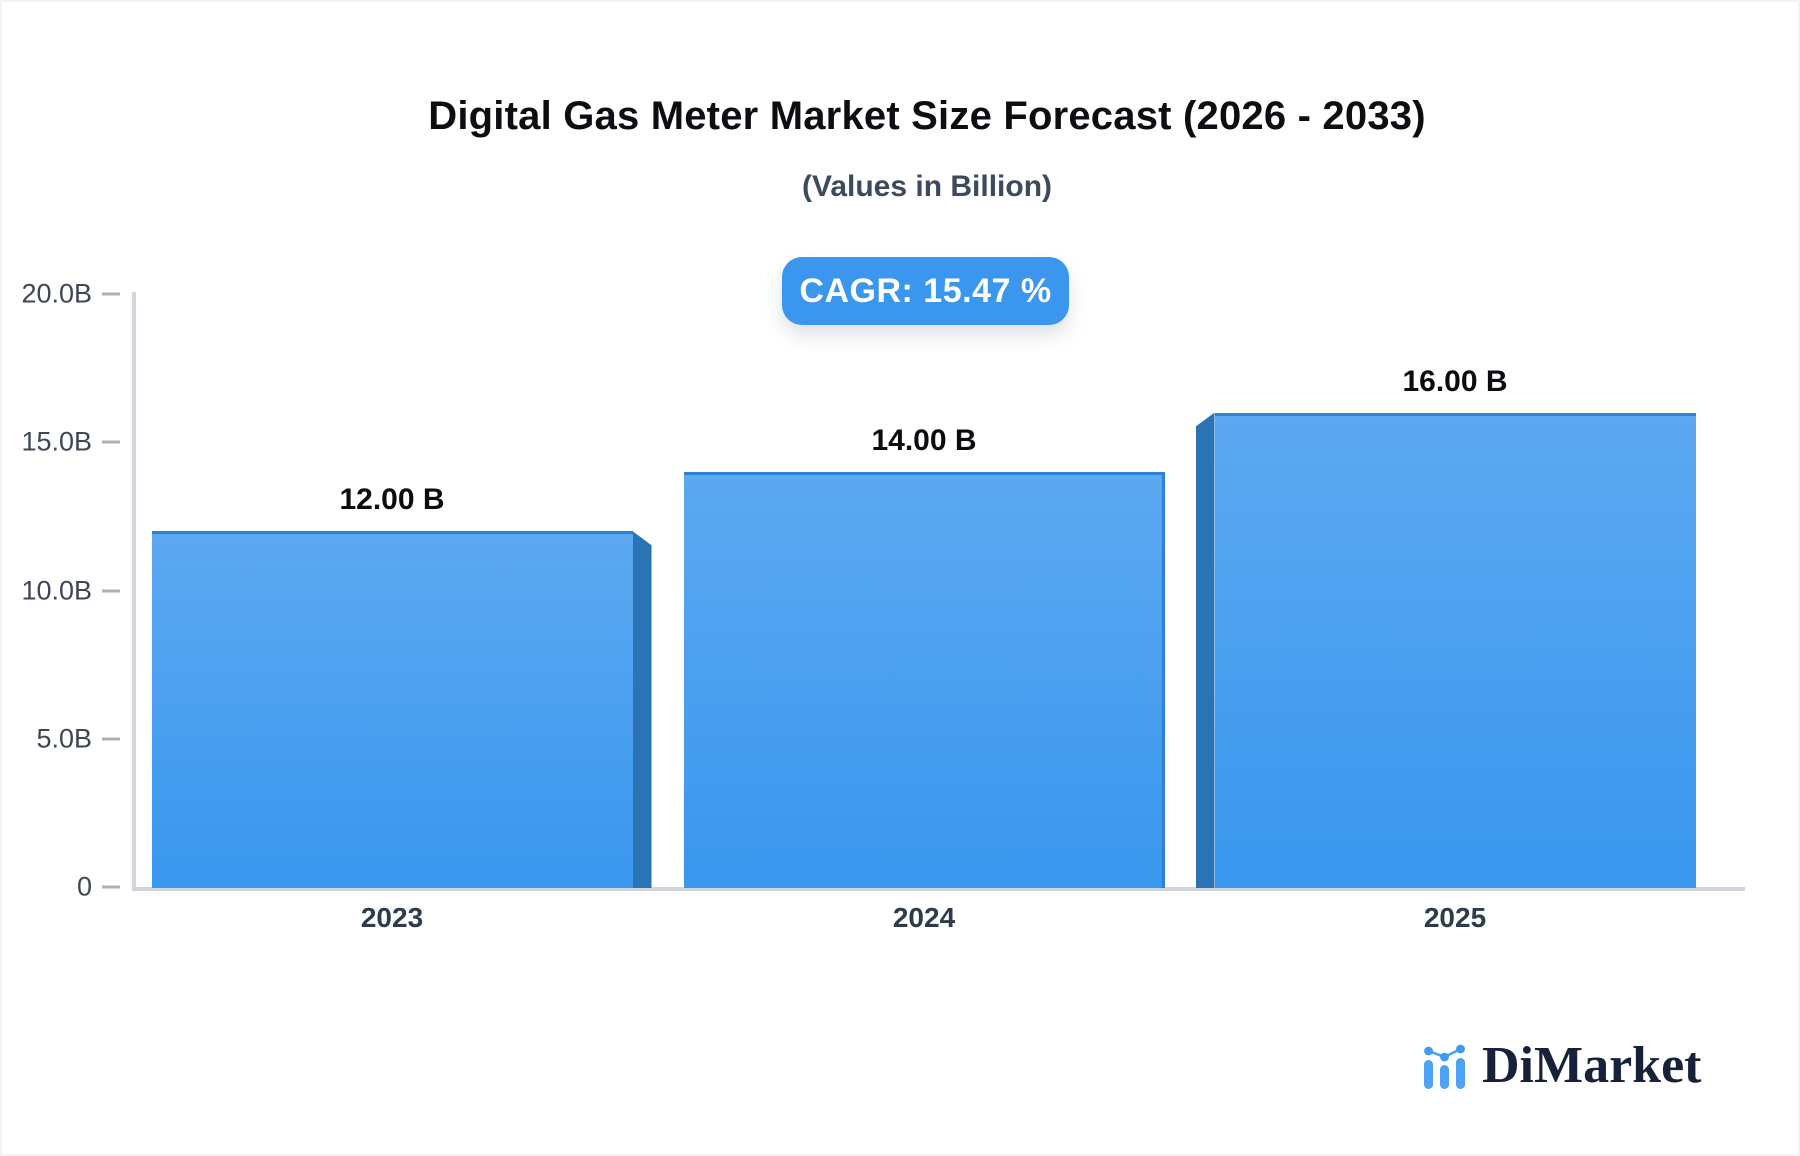  Describe the element at coordinates (1444, 1066) in the screenshot. I see `mini-bar-chart-icon` at that location.